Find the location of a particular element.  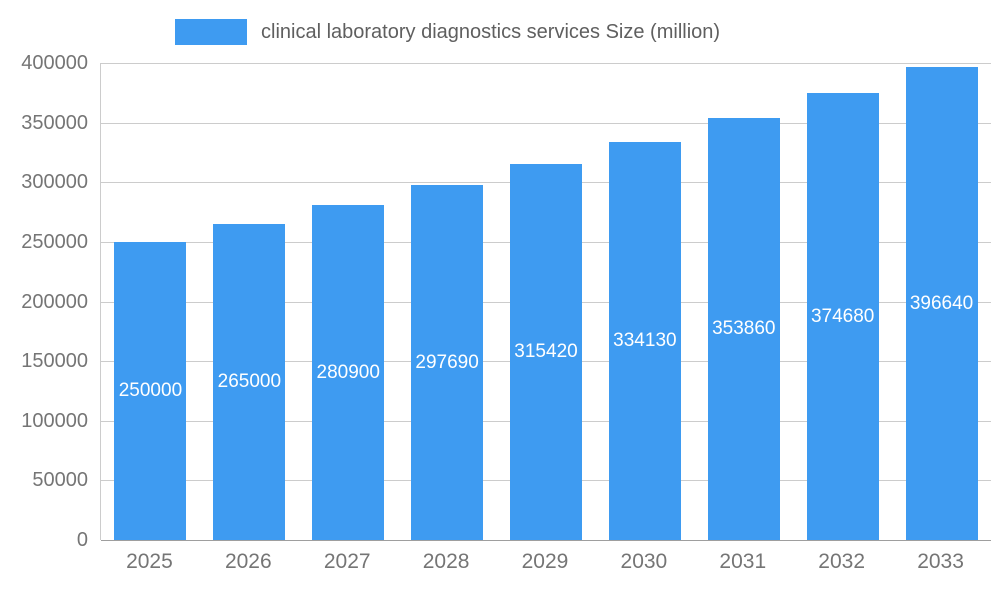

bar-value-label: 265000 is located at coordinates (249, 381).